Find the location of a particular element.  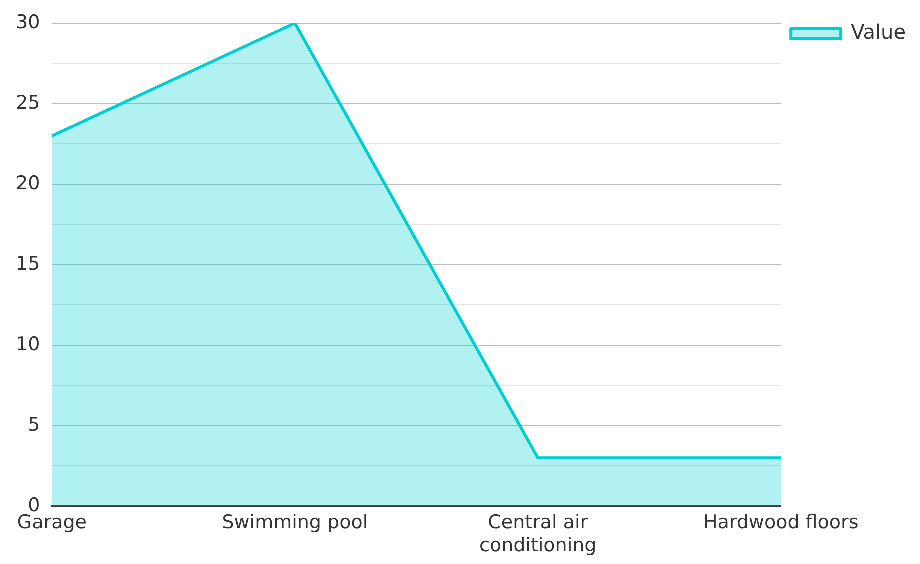

y-tick-label: 5 is located at coordinates (34, 425).